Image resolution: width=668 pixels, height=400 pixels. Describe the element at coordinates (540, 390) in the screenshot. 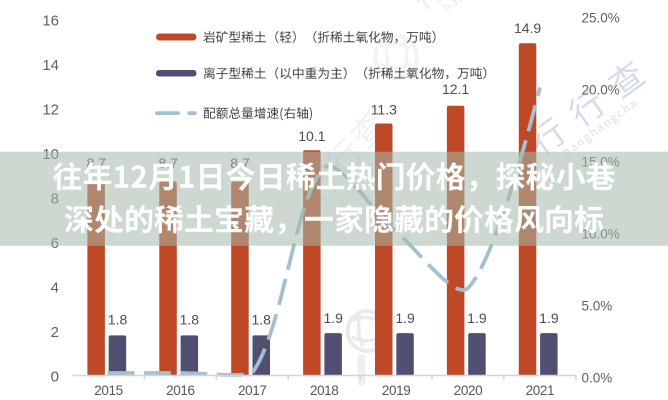

I see `svg-text: 2021` at that location.